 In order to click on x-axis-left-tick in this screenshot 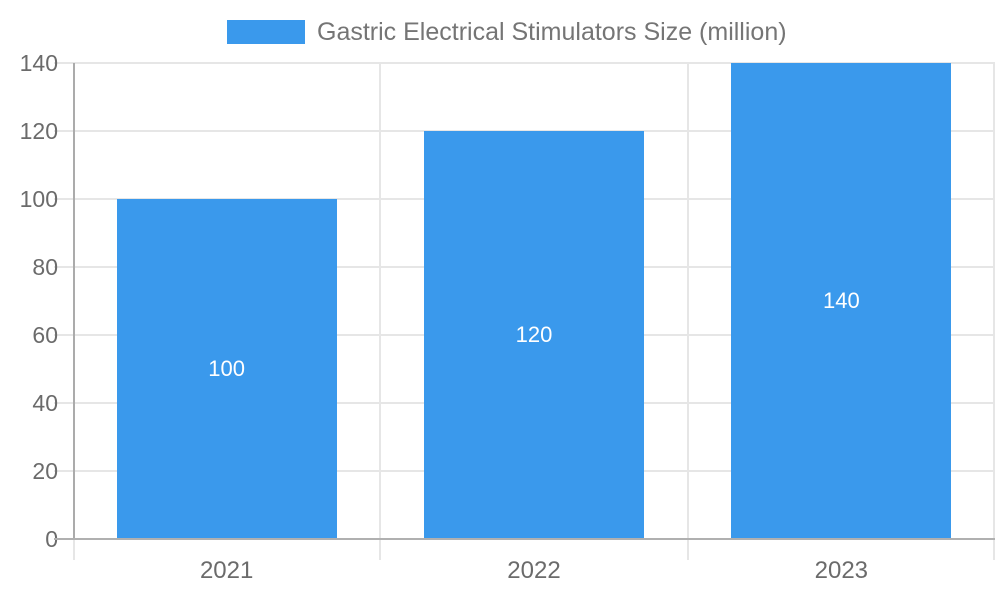, I will do `click(74, 549)`.